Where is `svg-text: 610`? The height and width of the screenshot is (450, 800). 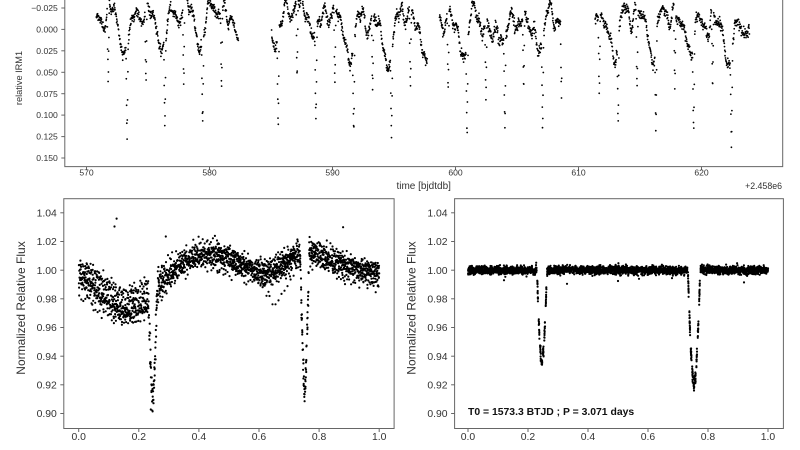 svg-text: 610 is located at coordinates (578, 173).